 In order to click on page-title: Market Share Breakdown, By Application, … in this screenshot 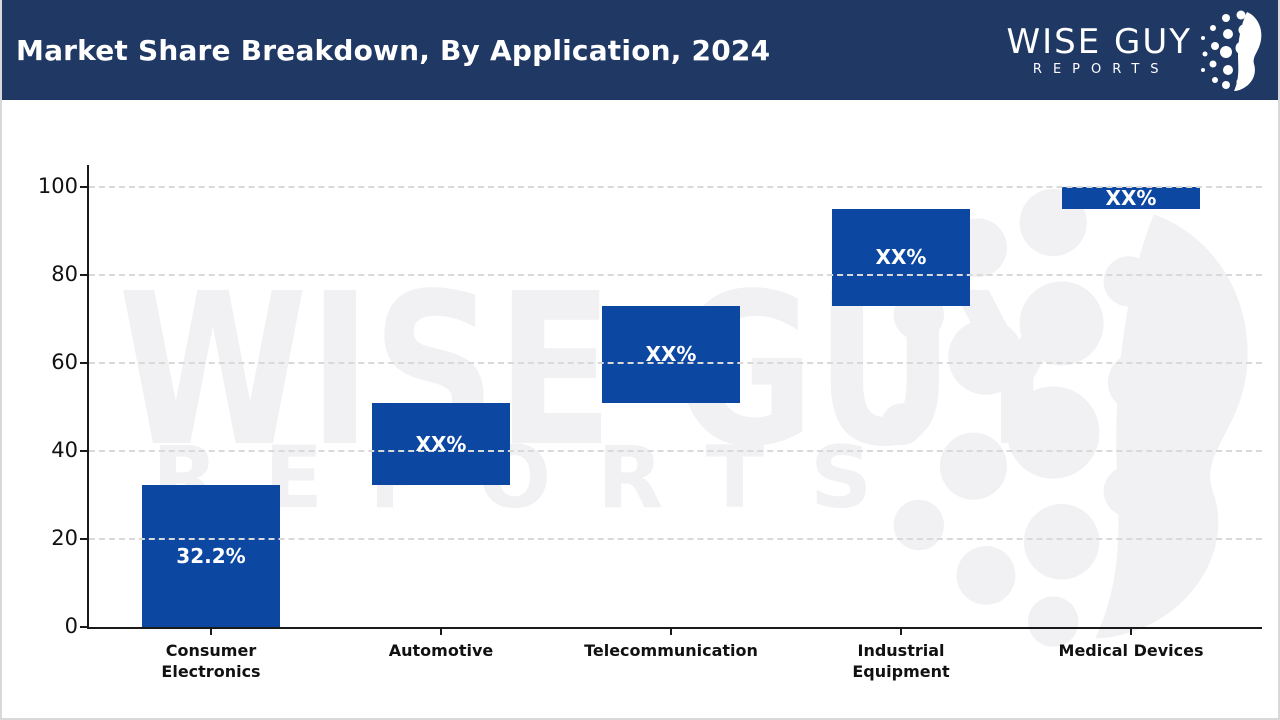, I will do `click(393, 50)`.